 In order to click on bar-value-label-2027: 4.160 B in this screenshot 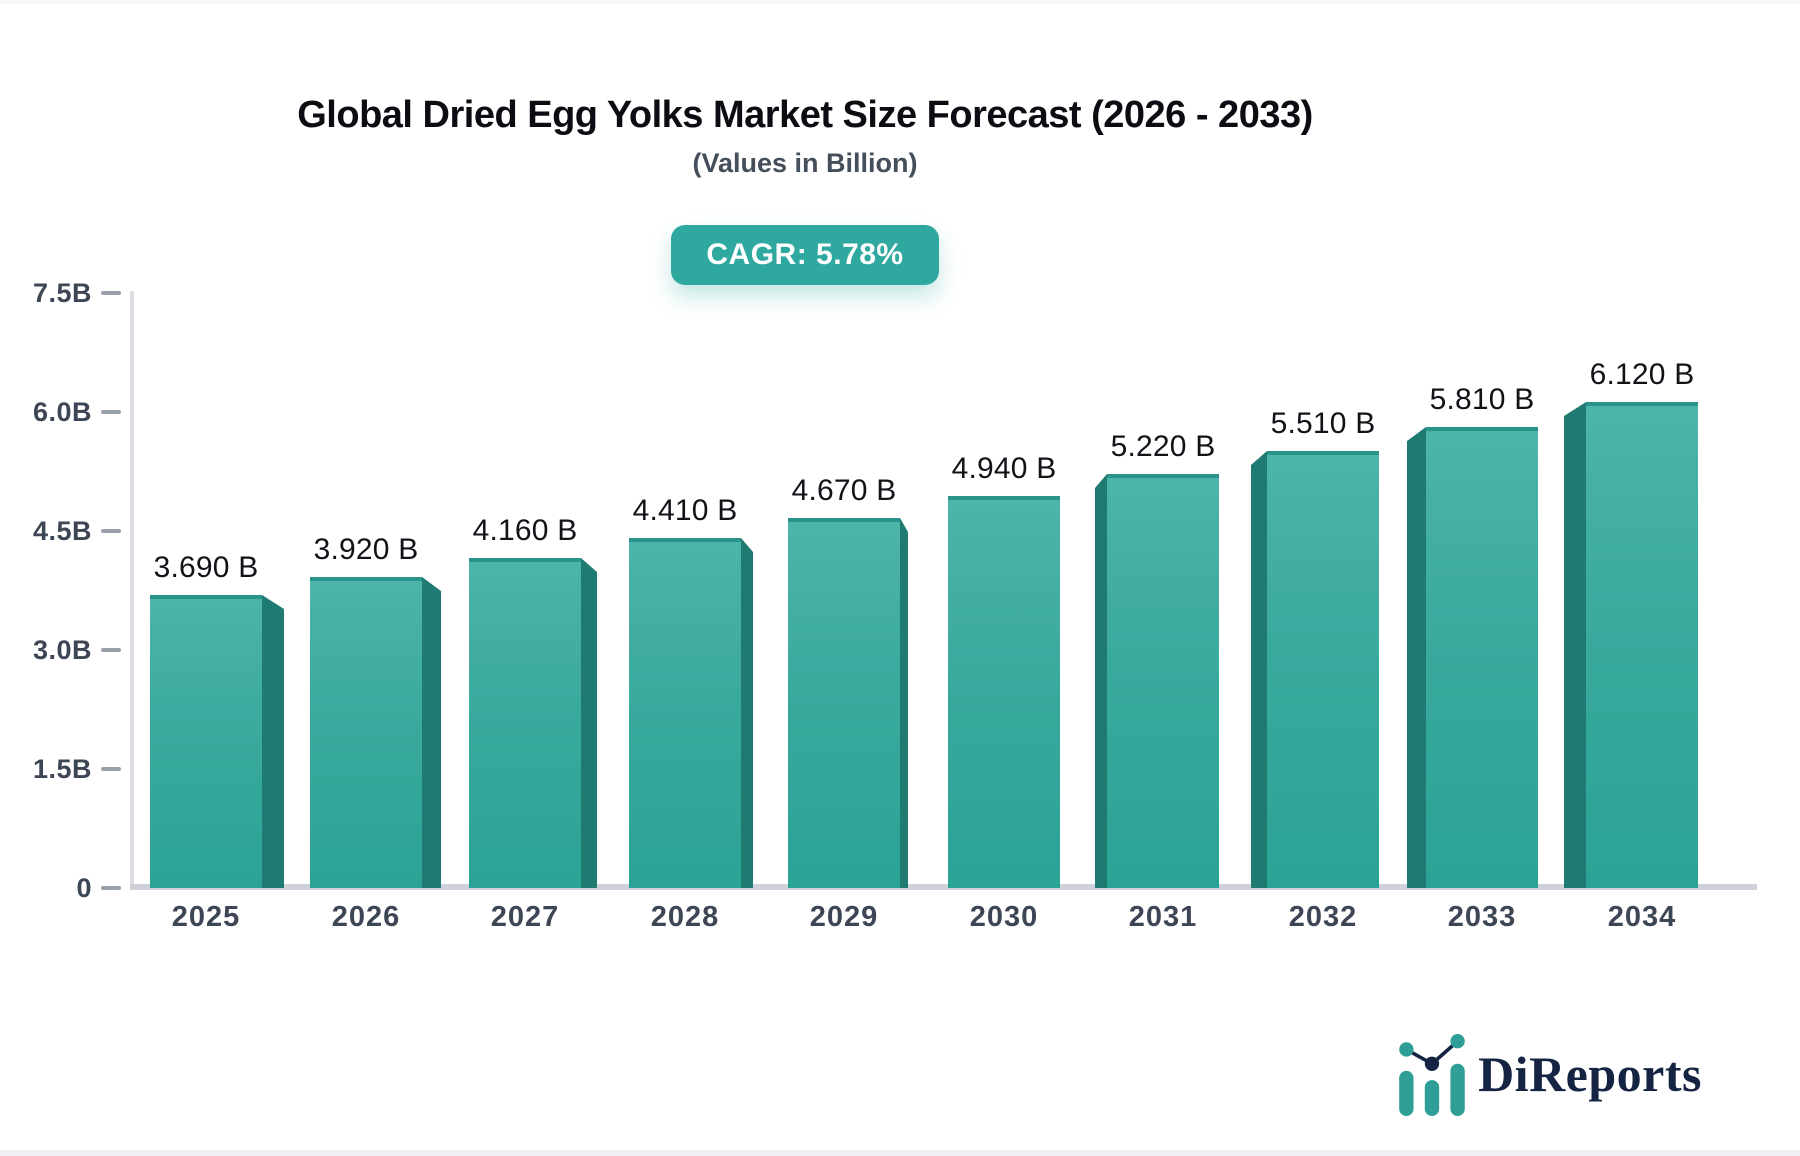, I will do `click(525, 530)`.